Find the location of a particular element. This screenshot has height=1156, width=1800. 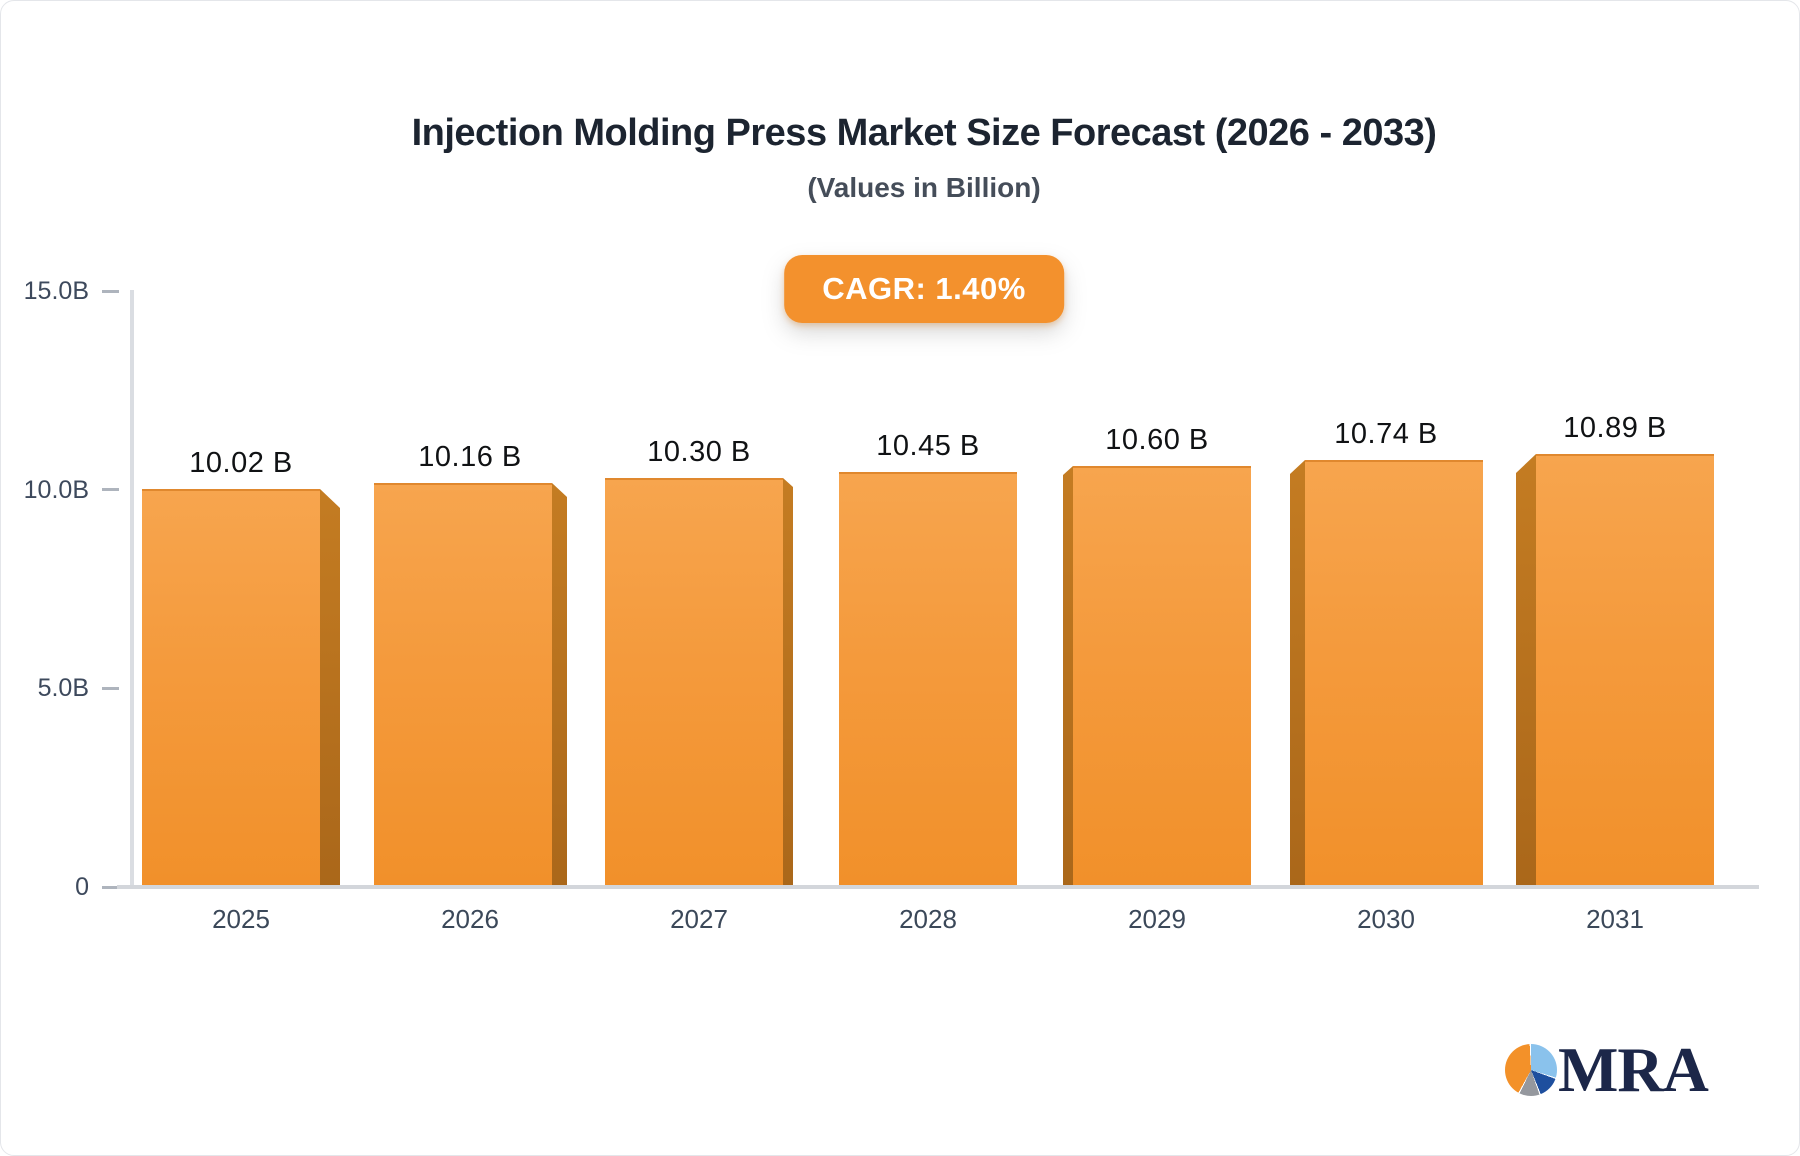

bar-value-label: 10.74 B is located at coordinates (1386, 434).